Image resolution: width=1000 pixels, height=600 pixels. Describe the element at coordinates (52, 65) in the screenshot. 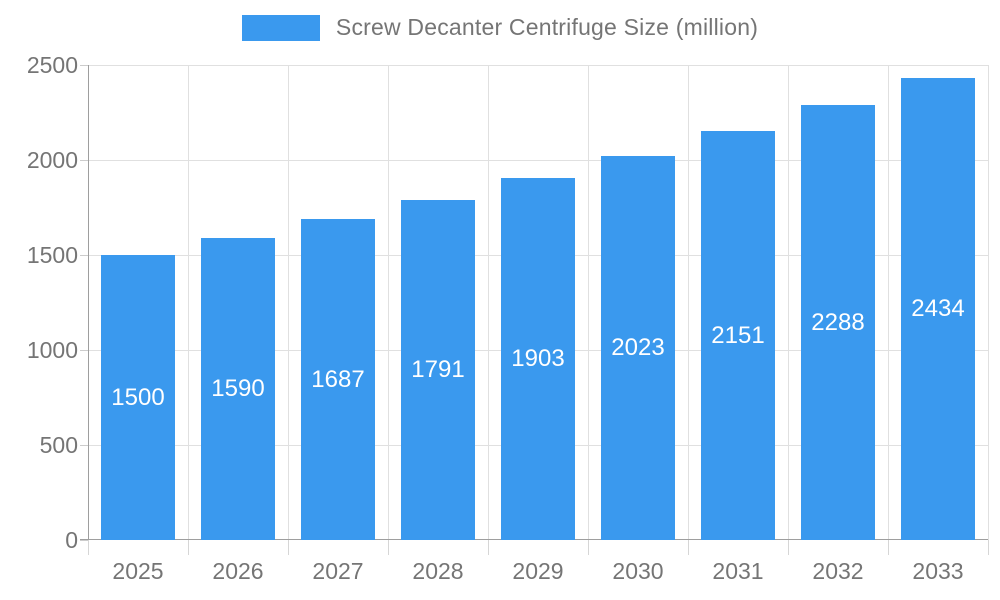

I see `y-axis-tick-label: 2500` at that location.